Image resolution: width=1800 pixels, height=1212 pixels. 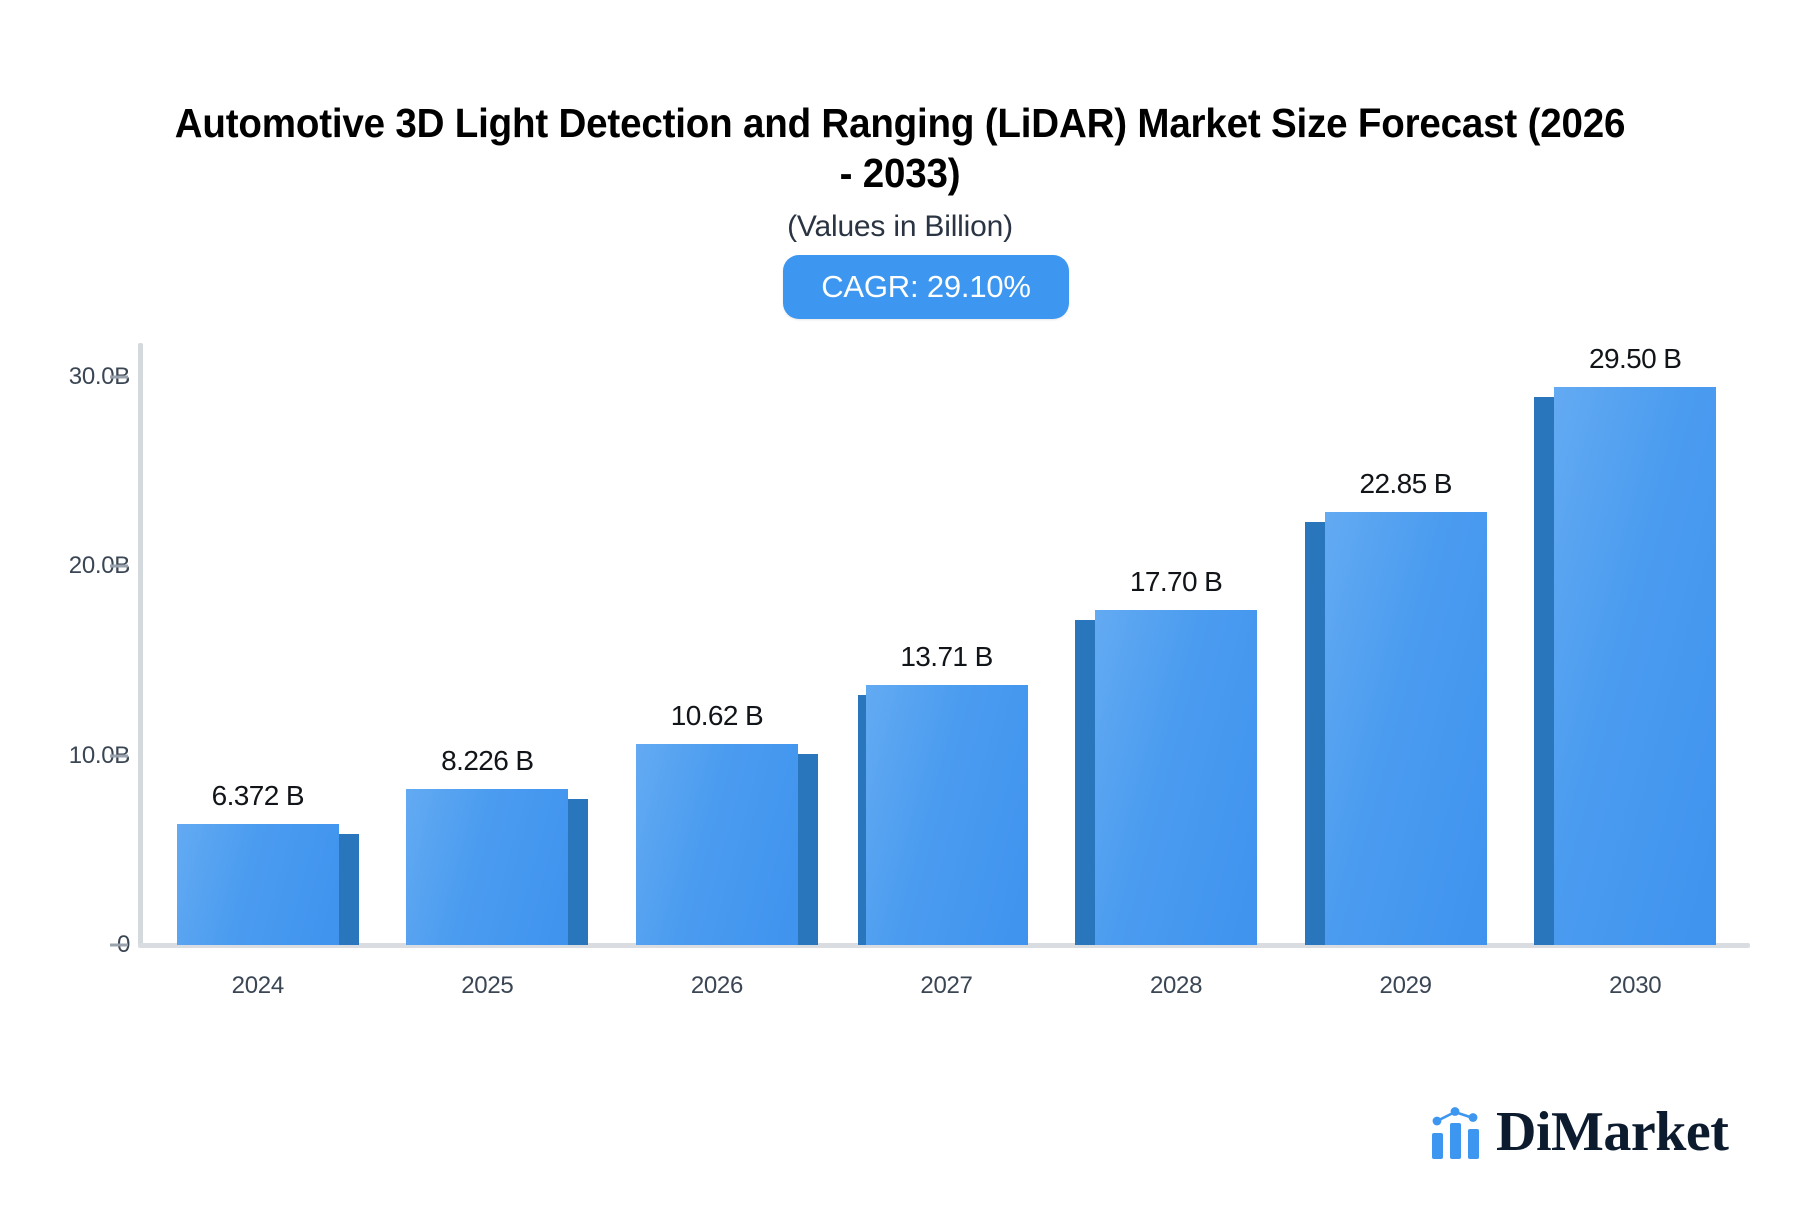 I want to click on bar-value-label: 29.50 B, so click(x=1635, y=358).